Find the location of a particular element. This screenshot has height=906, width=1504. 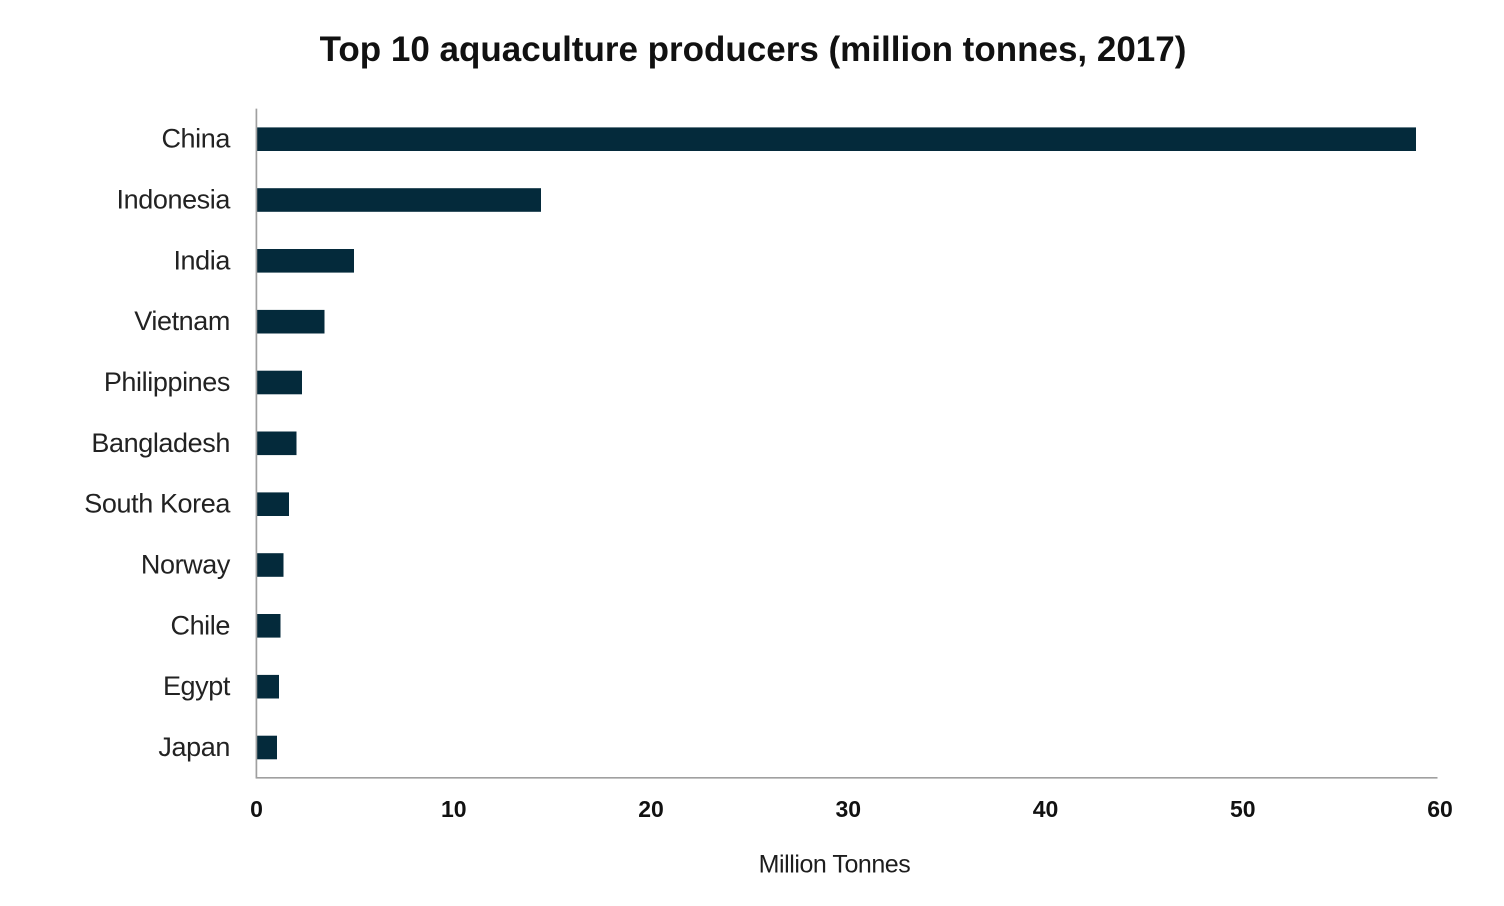

svg-text: Indonesia is located at coordinates (174, 200).